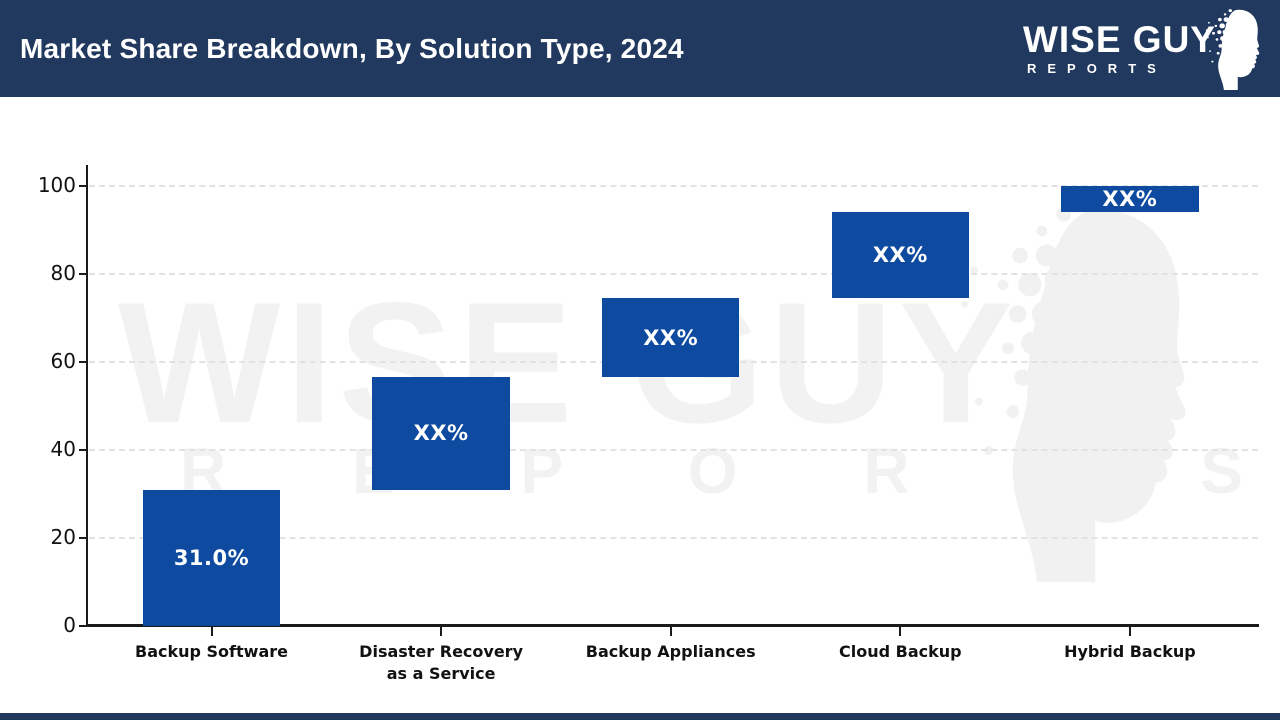 The image size is (1280, 720). I want to click on x-tick-label: Hybrid Backup, so click(1130, 651).